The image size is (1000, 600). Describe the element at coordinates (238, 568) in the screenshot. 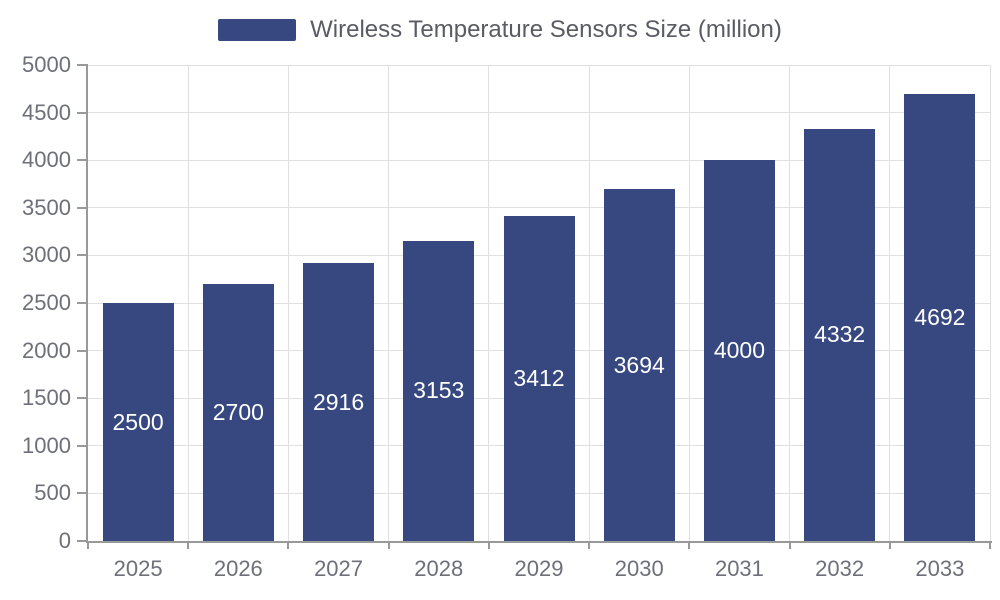

I see `x-axis-label: 2026` at that location.